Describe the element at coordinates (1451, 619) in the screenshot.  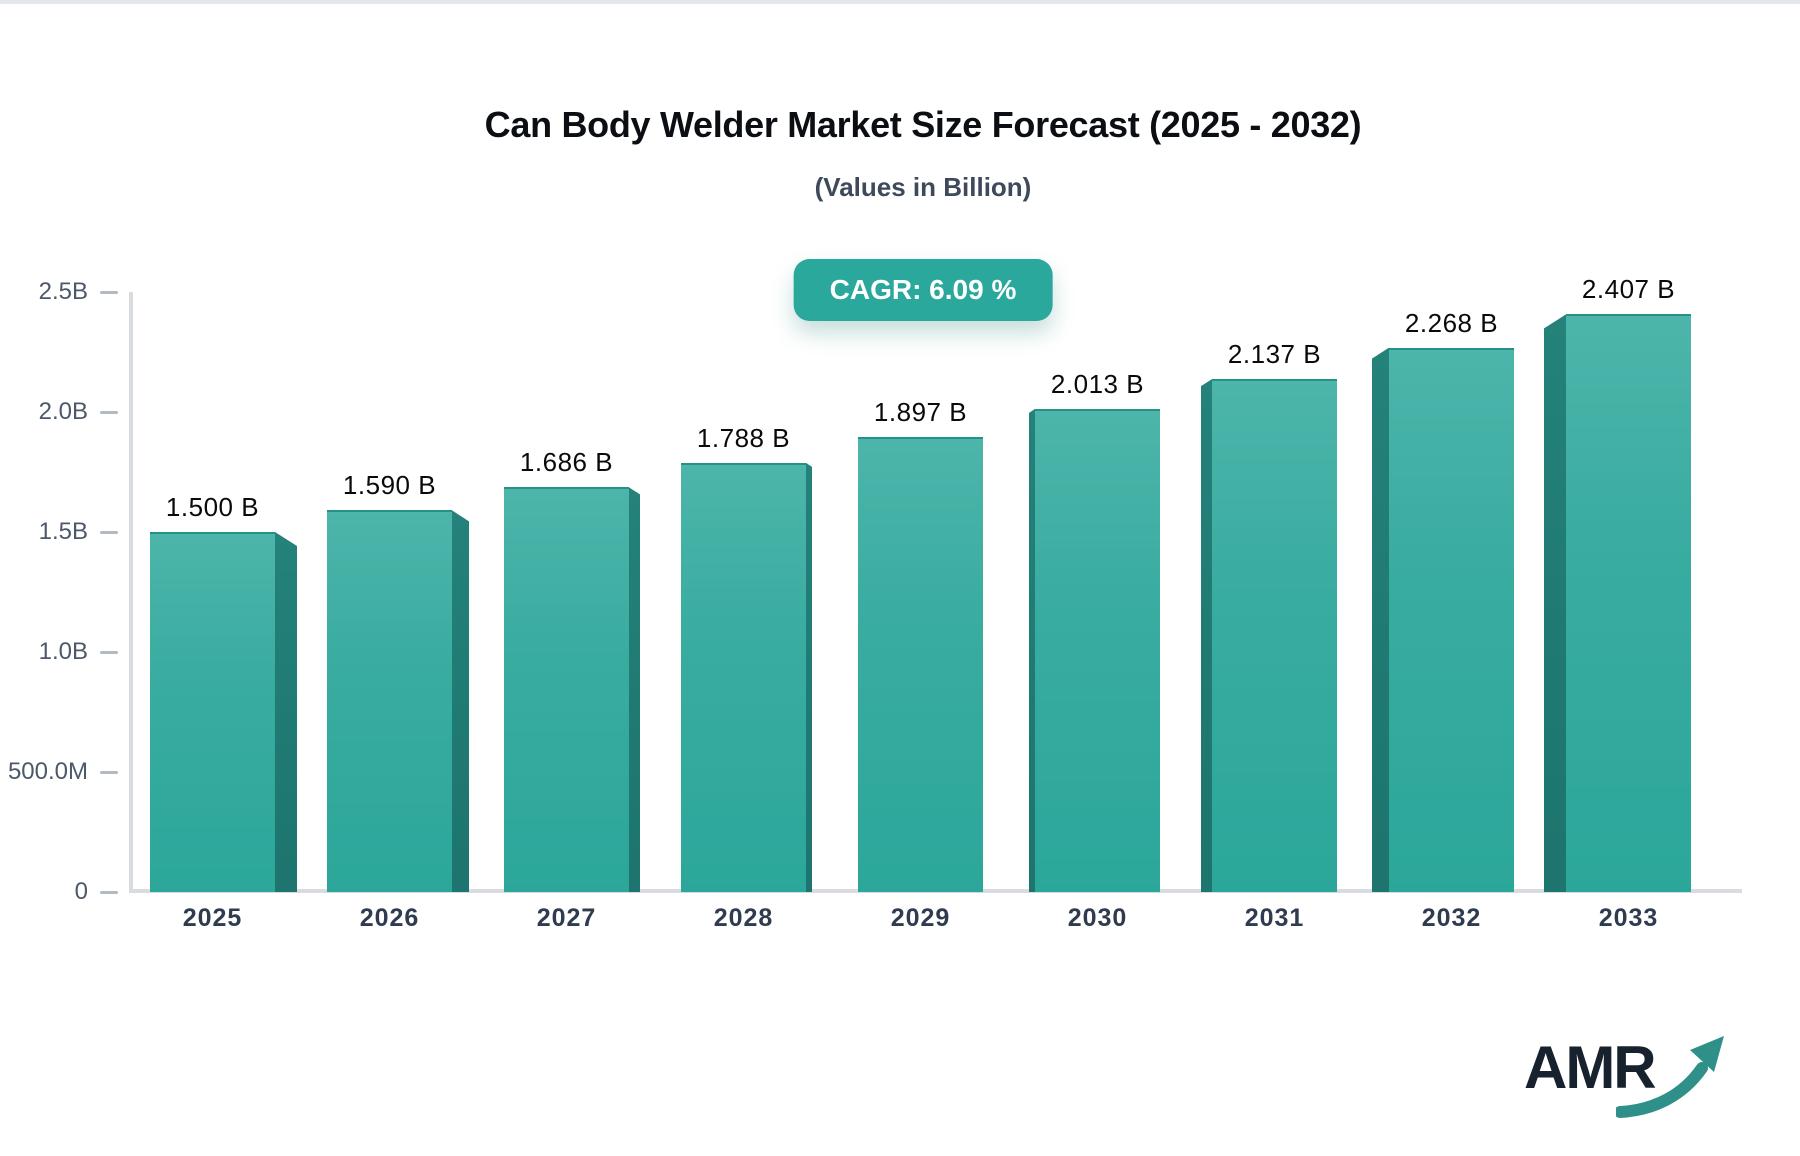
I see `bar-2032` at that location.